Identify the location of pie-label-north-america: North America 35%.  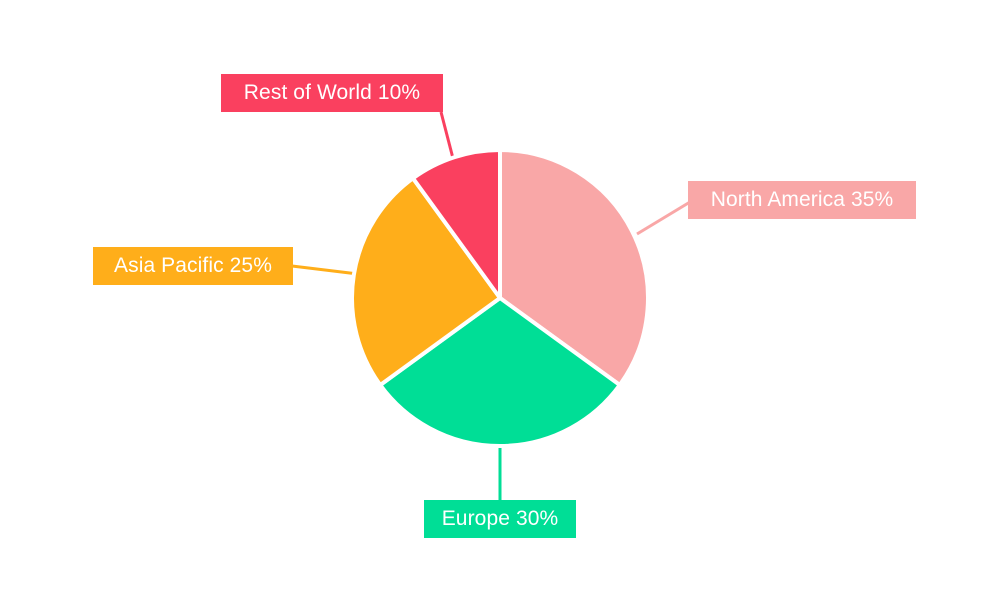
(802, 200).